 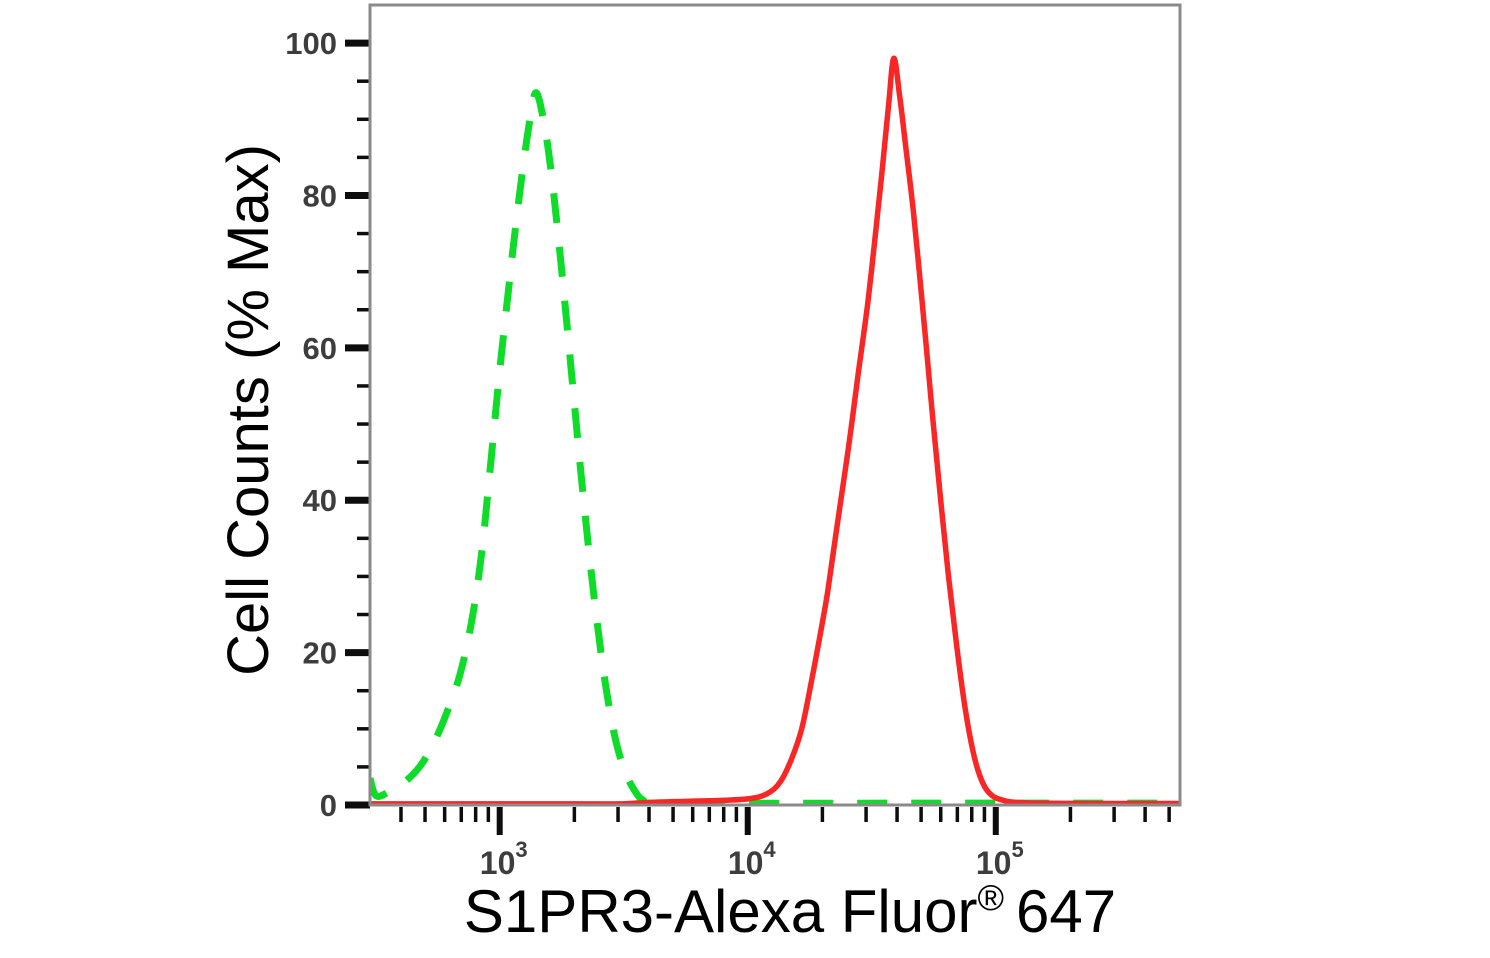 I want to click on y-tick-label: 20, so click(x=320, y=653).